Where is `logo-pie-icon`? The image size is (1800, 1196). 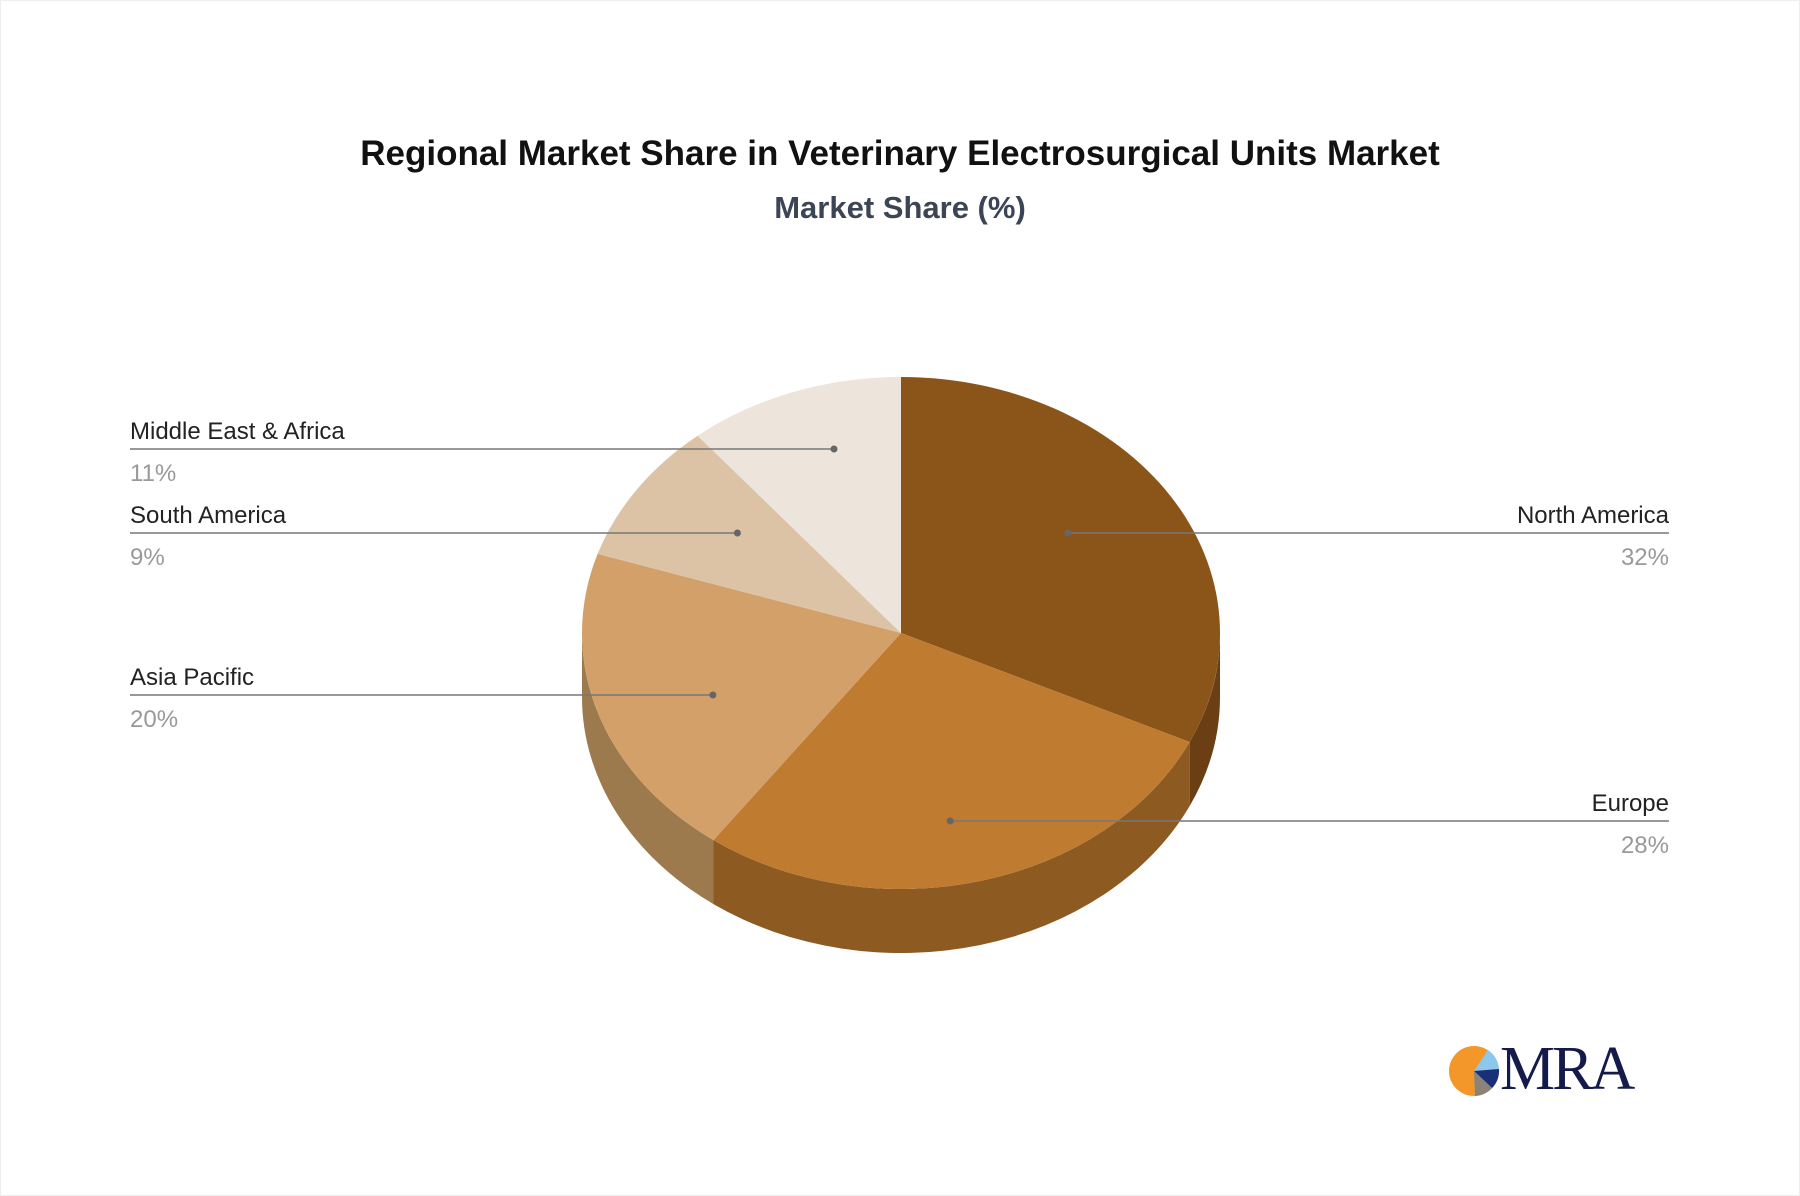
logo-pie-icon is located at coordinates (1474, 1071).